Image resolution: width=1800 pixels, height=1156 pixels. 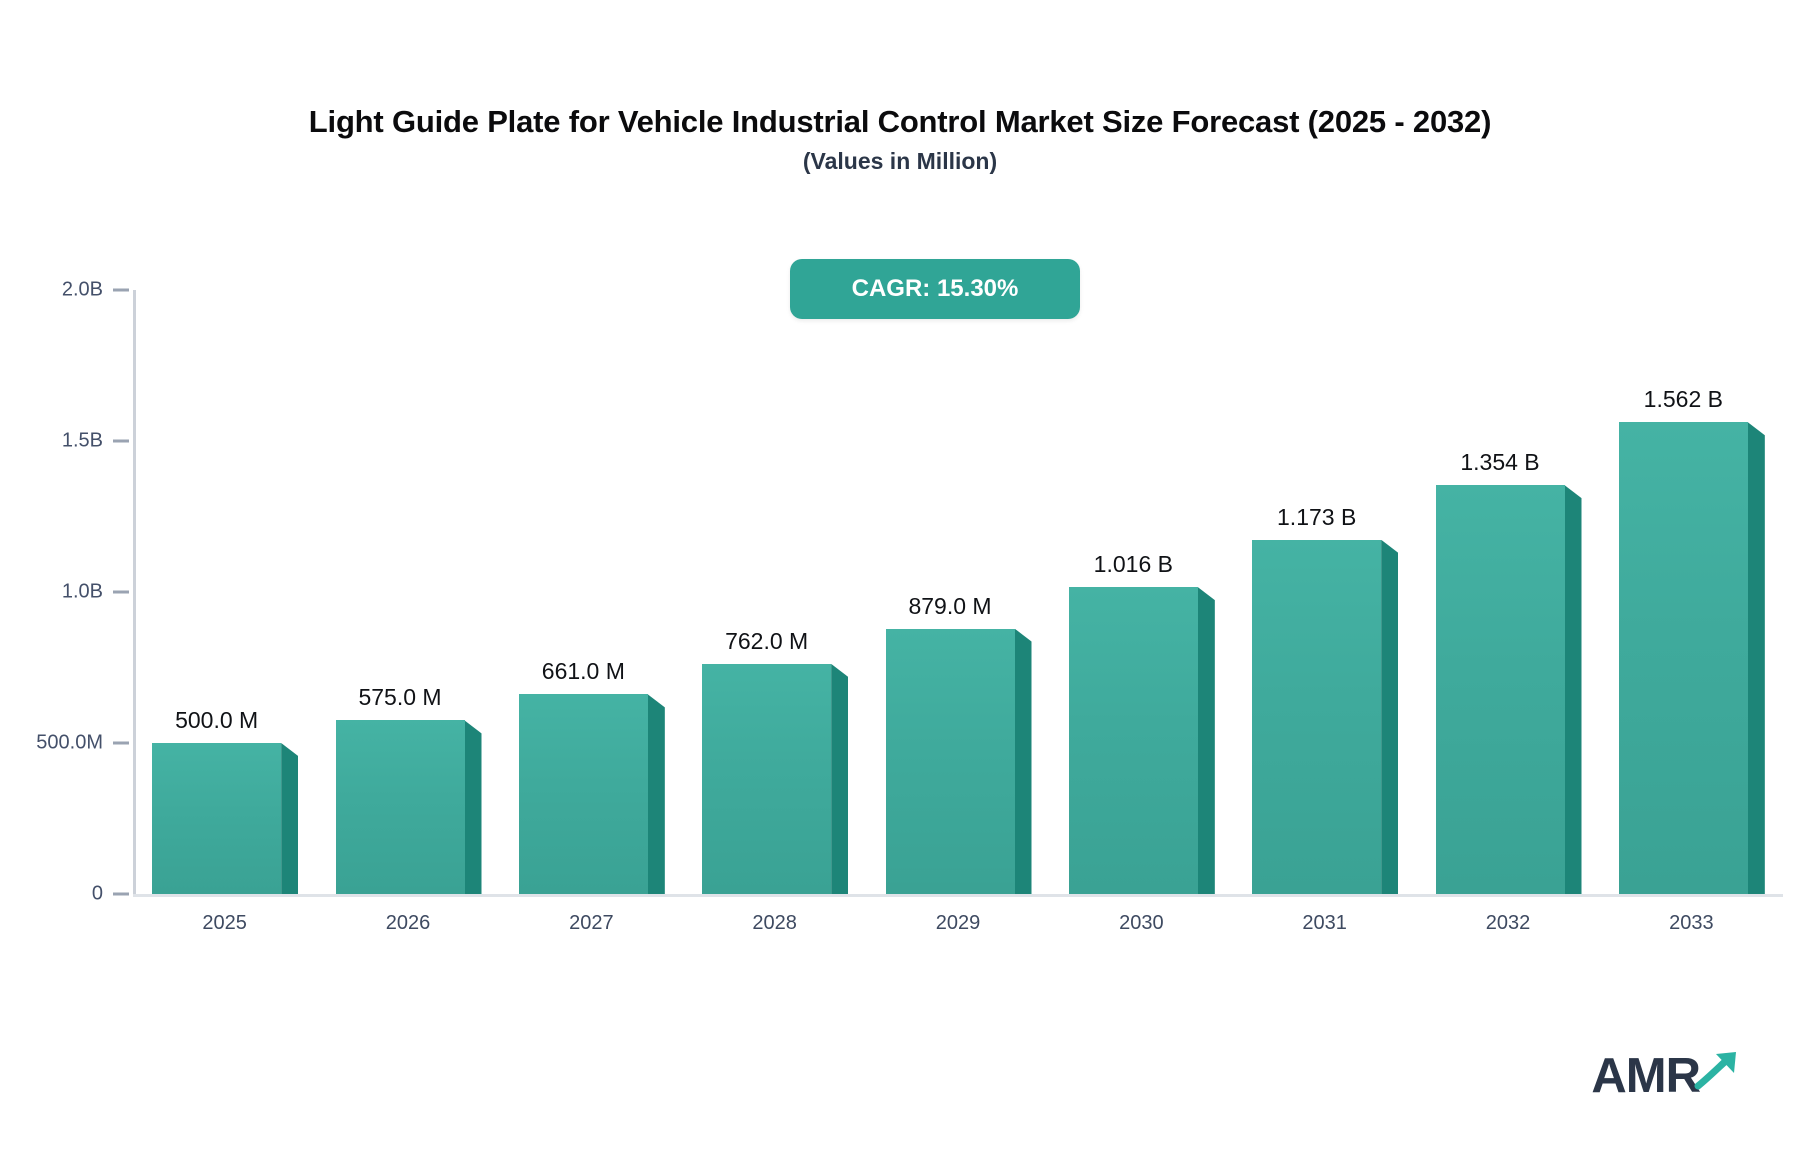 I want to click on y-axis-tick-label: 1.0B, so click(x=82, y=591).